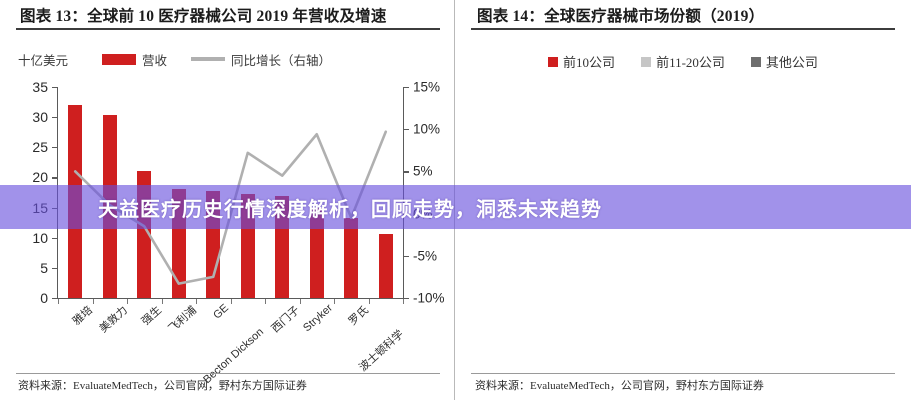 The height and width of the screenshot is (400, 911). I want to click on left-figure-title: 图表 13：全球前 10 医疗器械公司 2019 年营收及增速, so click(203, 16).